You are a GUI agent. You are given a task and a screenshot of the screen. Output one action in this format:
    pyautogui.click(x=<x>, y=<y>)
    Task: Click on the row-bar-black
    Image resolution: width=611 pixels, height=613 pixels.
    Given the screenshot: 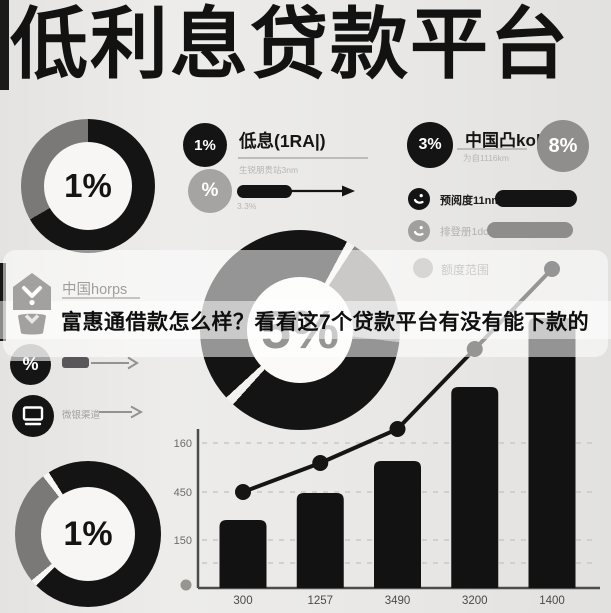 What is the action you would take?
    pyautogui.click(x=536, y=198)
    